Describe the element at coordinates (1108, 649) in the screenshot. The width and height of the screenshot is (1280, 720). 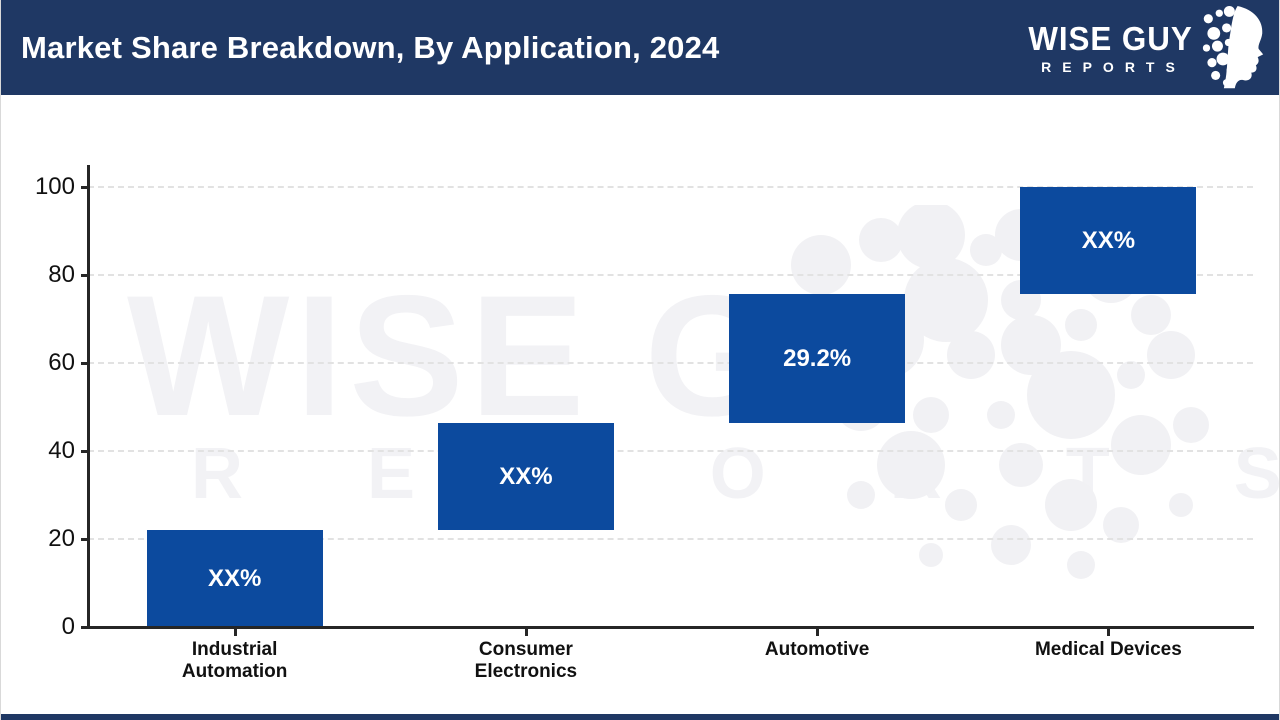
I see `x-axis-category-label: Medical Devices` at that location.